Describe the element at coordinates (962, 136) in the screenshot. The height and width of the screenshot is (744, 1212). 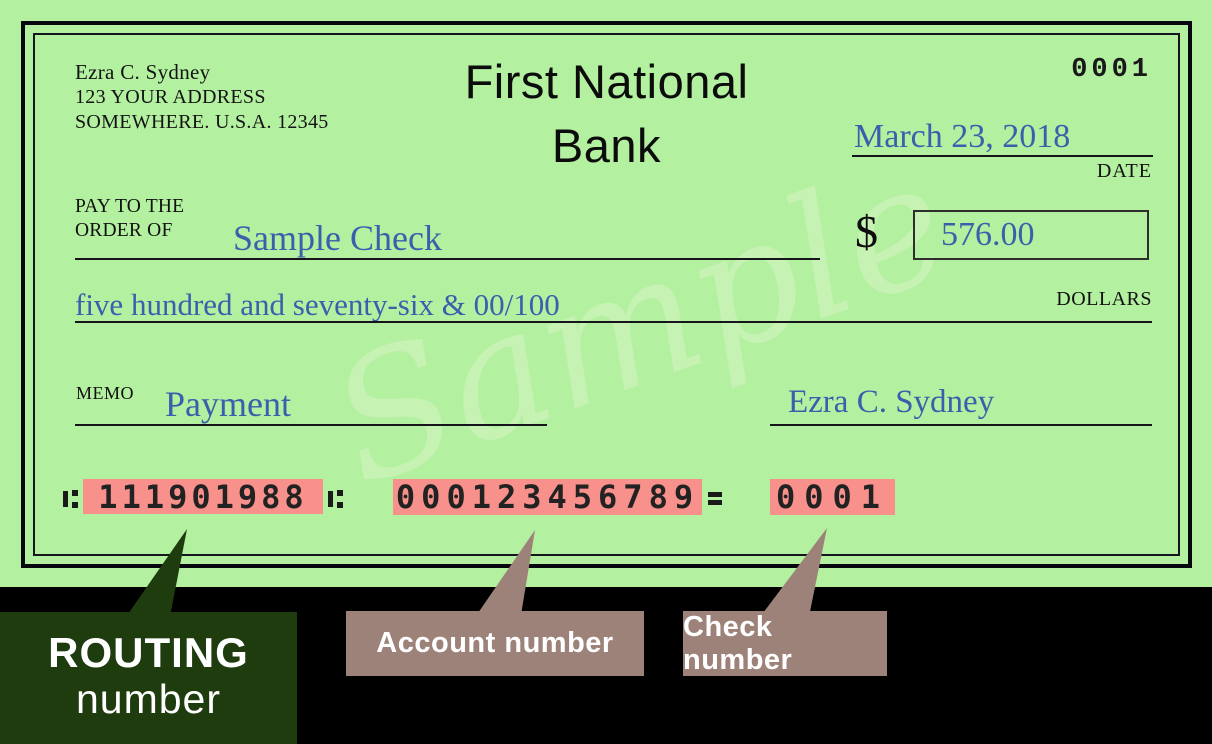
I see `date-value: March 23, 2018` at that location.